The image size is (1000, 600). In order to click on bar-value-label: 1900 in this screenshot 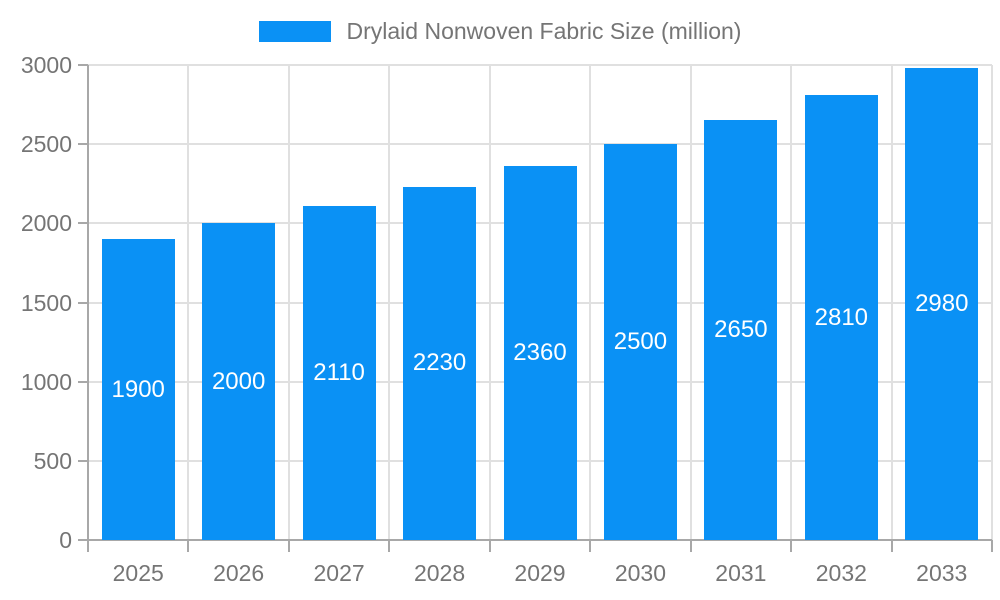, I will do `click(138, 389)`.